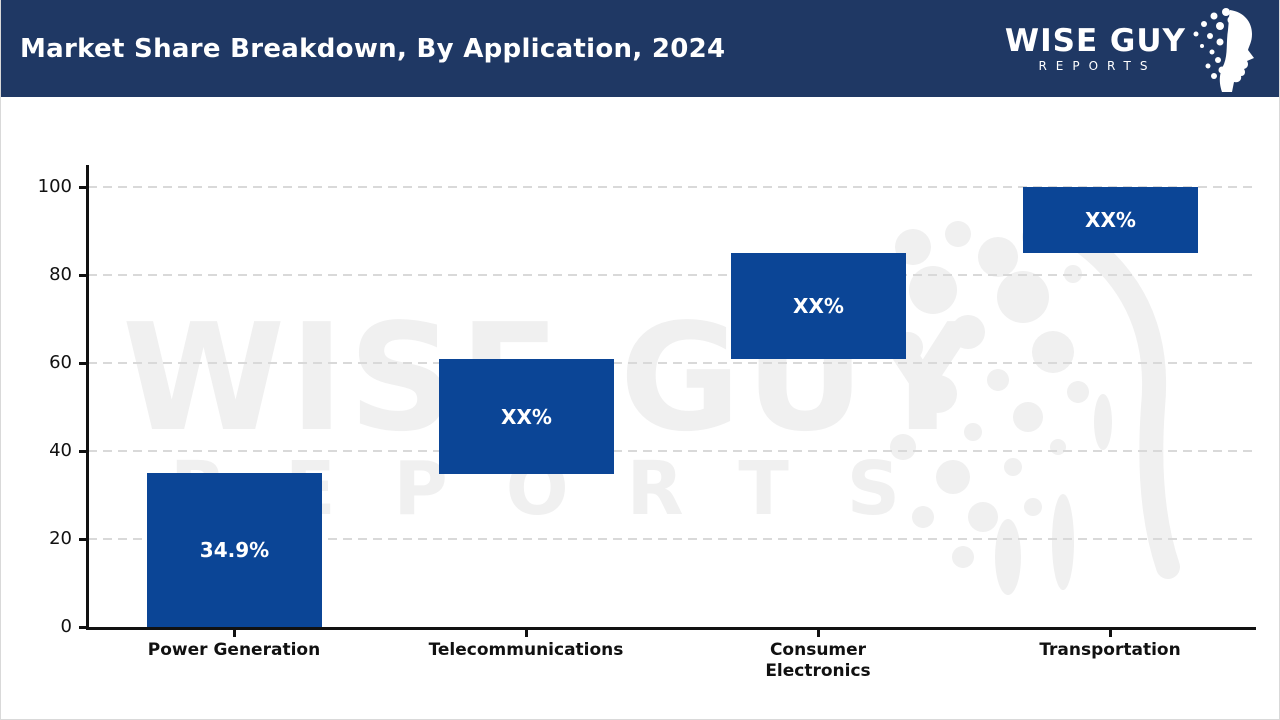 The image size is (1280, 720). Describe the element at coordinates (671, 628) in the screenshot. I see `x-axis-line` at that location.